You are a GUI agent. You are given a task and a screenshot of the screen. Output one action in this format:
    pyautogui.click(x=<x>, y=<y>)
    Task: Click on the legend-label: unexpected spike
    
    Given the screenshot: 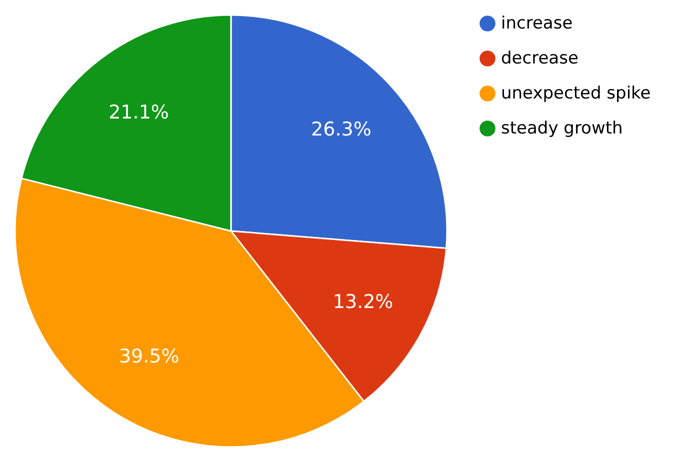 What is the action you would take?
    pyautogui.click(x=576, y=94)
    